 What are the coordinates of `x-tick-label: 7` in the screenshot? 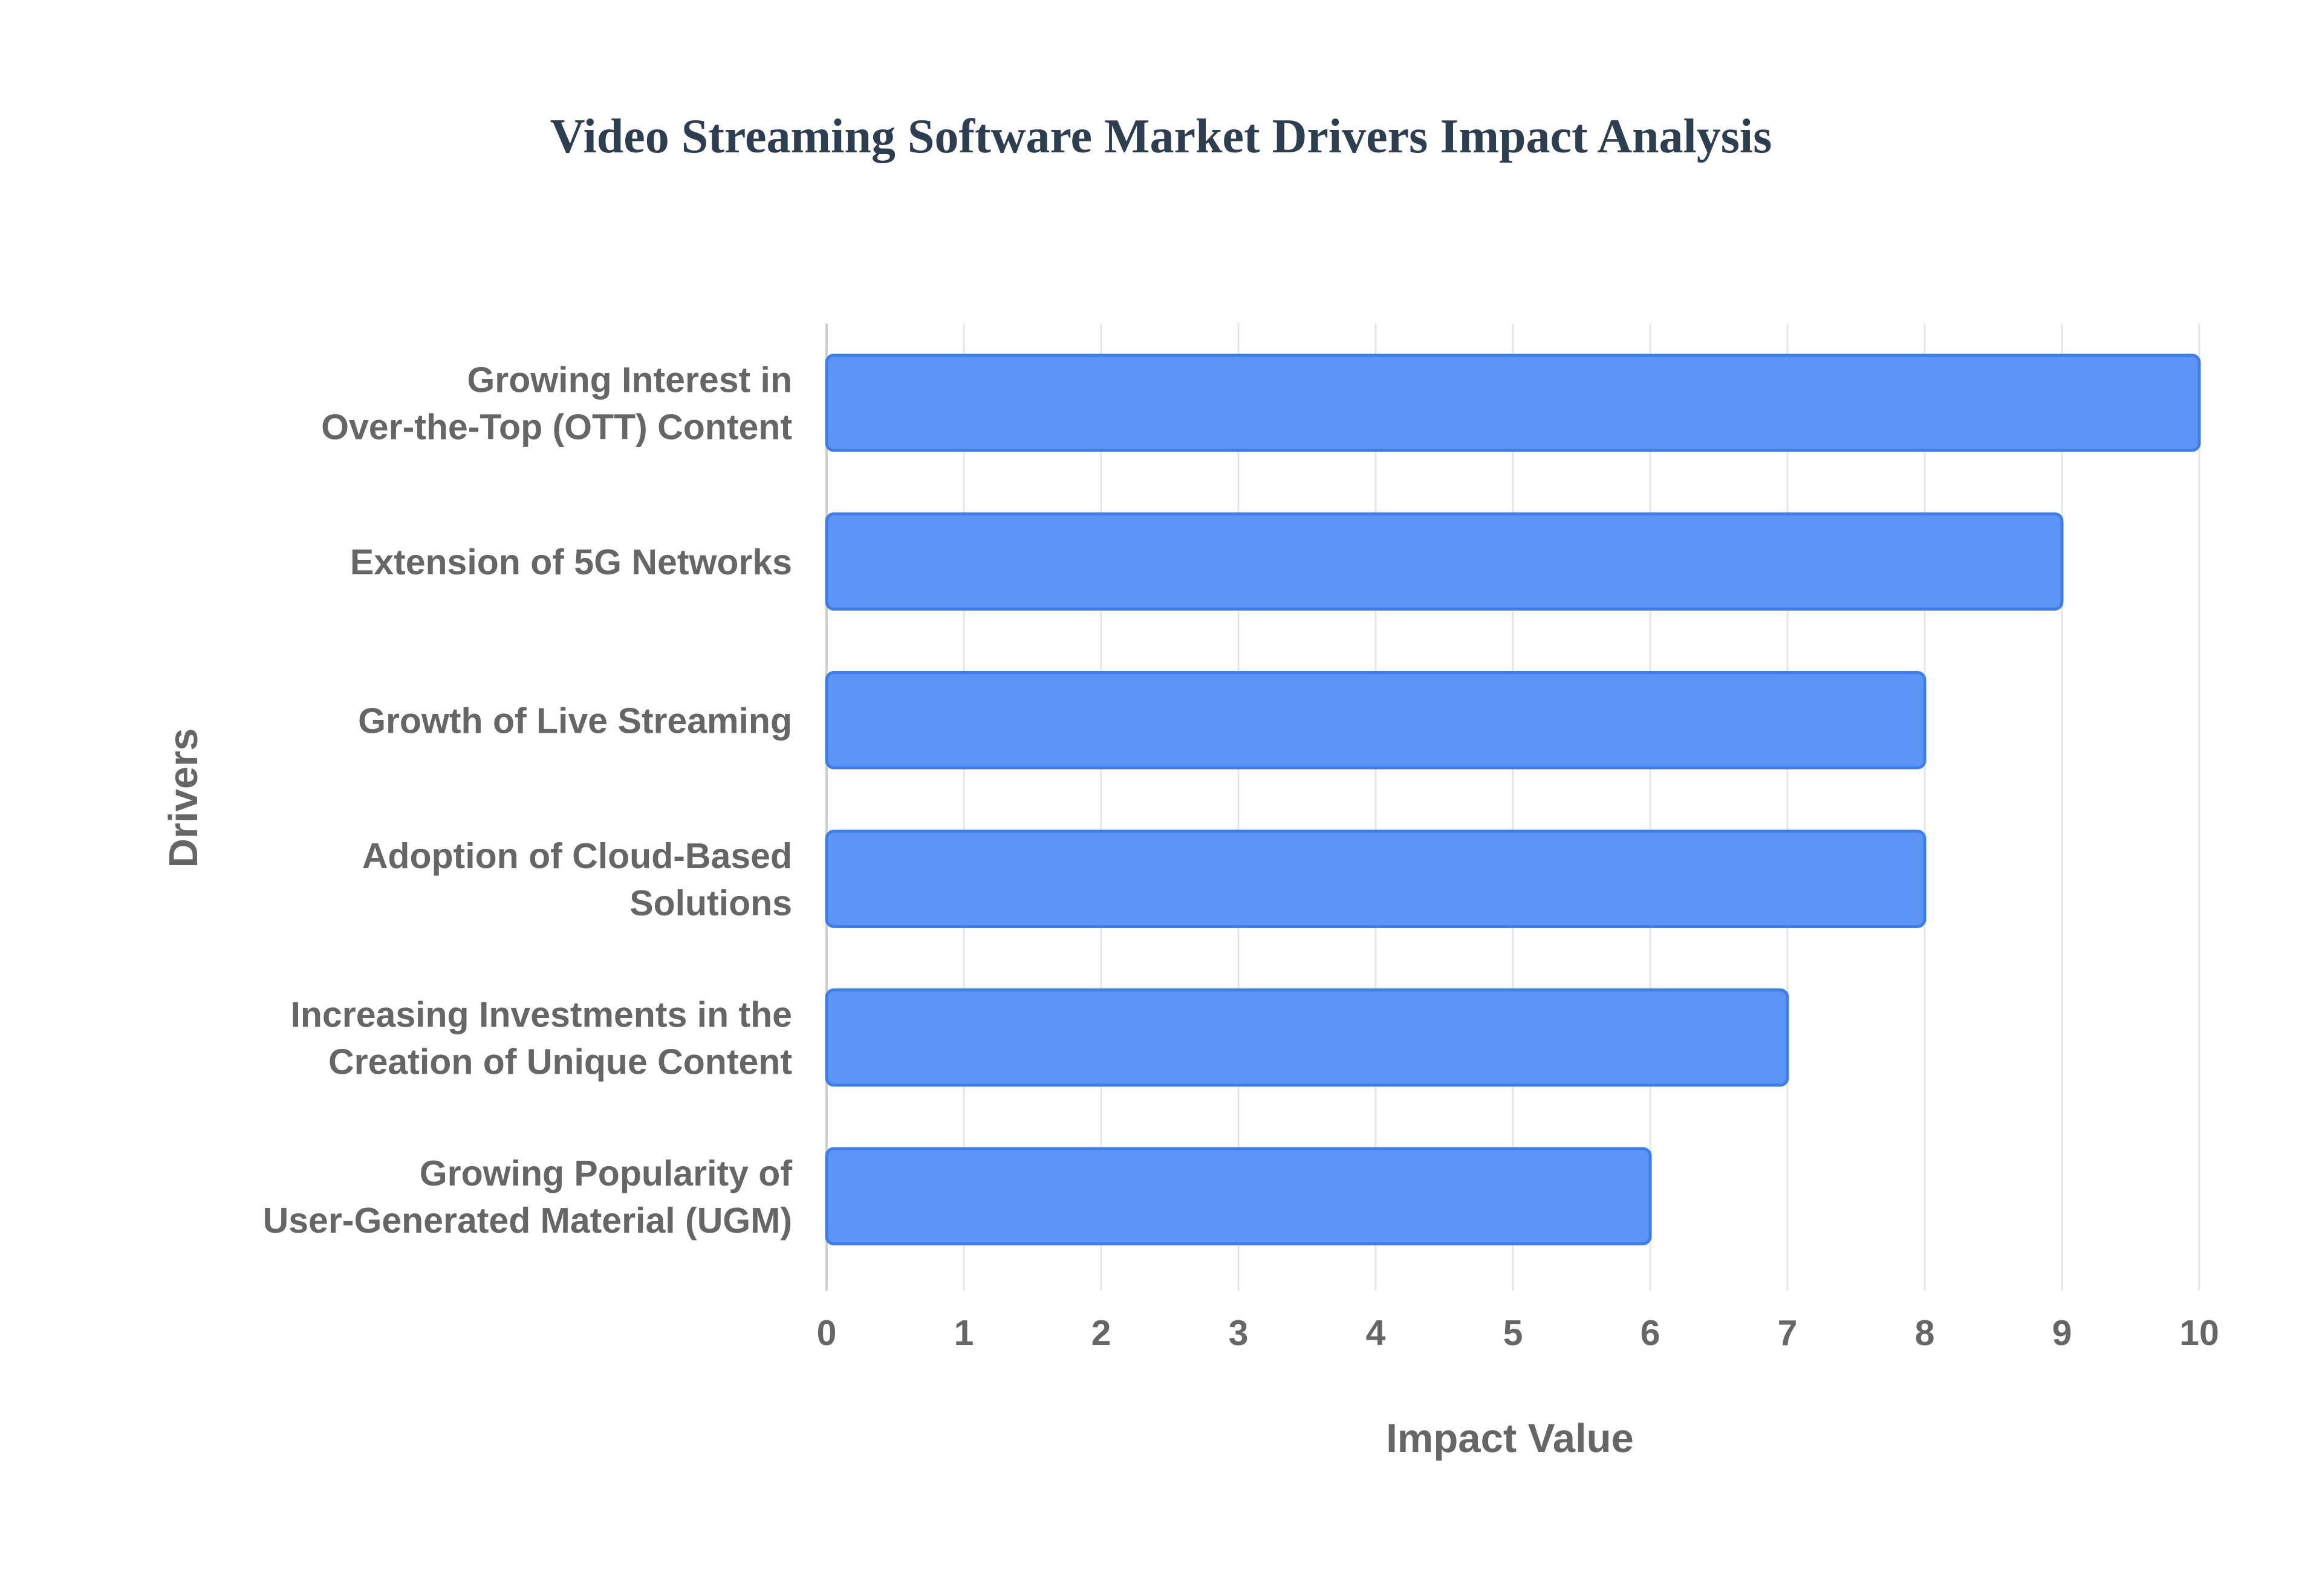 It's located at (1788, 1333).